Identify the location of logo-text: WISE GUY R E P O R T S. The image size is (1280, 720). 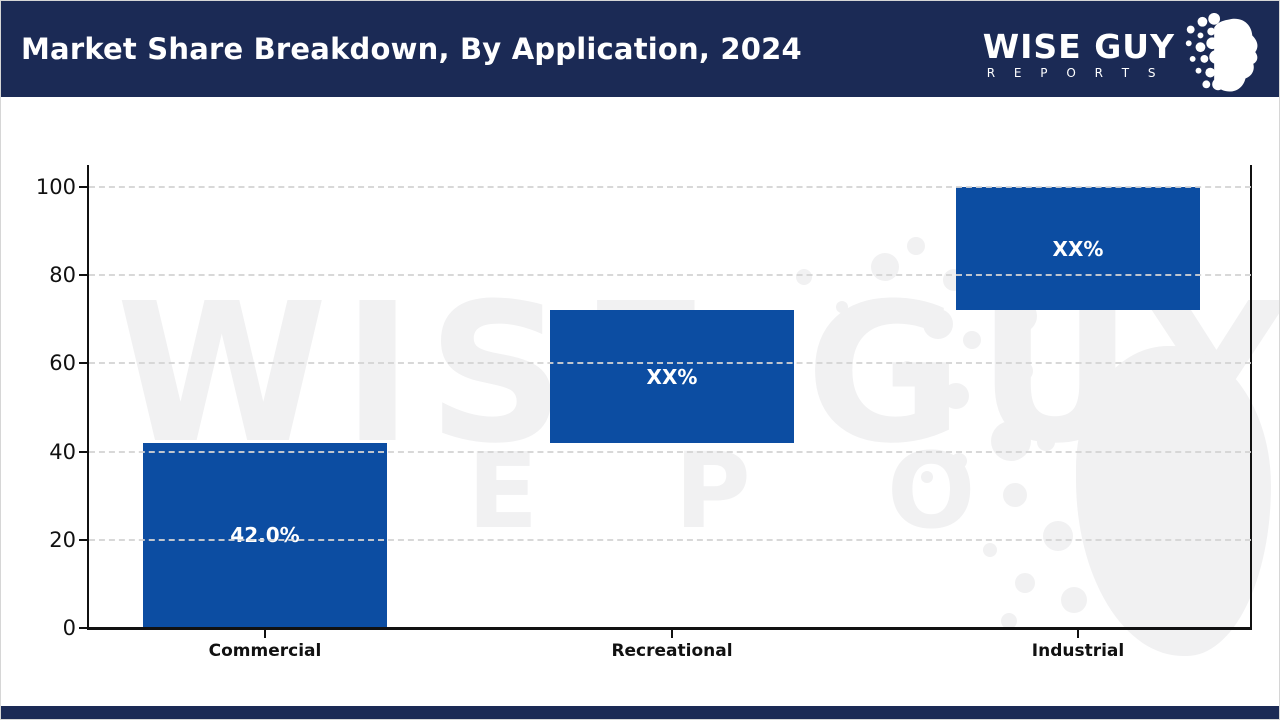
(1078, 53).